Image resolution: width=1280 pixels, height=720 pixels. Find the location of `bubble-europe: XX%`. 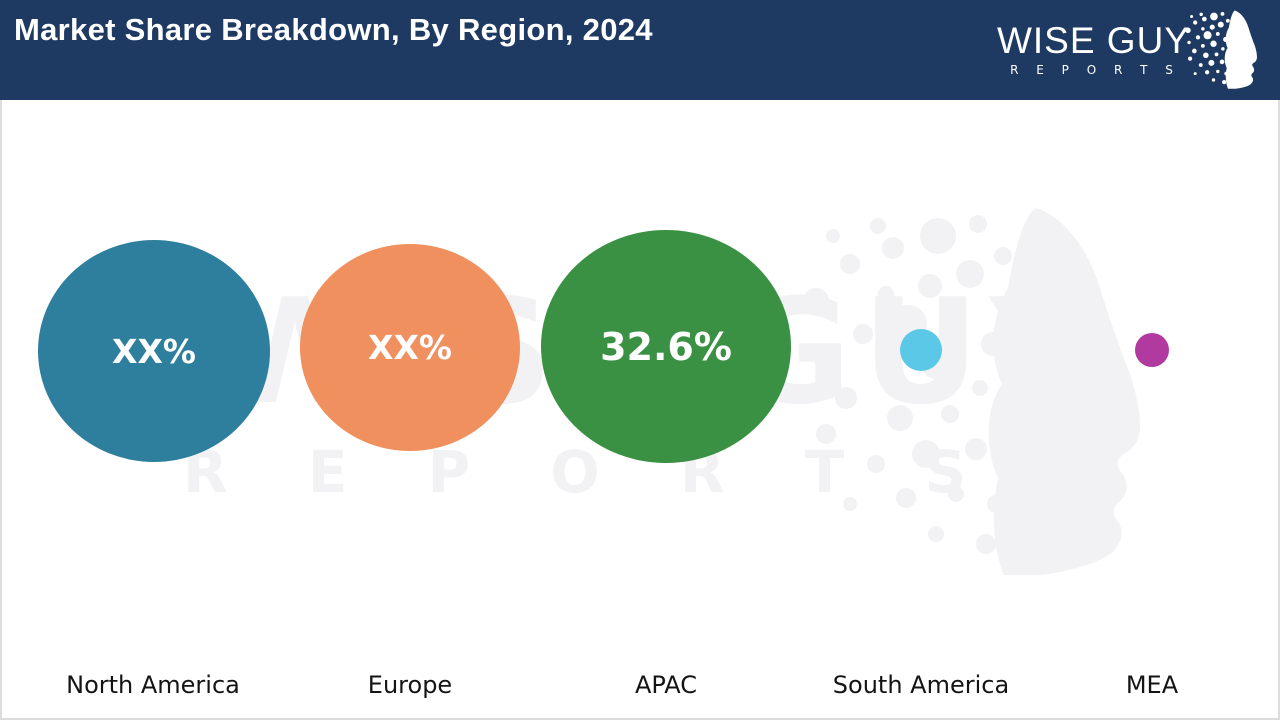

bubble-europe: XX% is located at coordinates (410, 347).